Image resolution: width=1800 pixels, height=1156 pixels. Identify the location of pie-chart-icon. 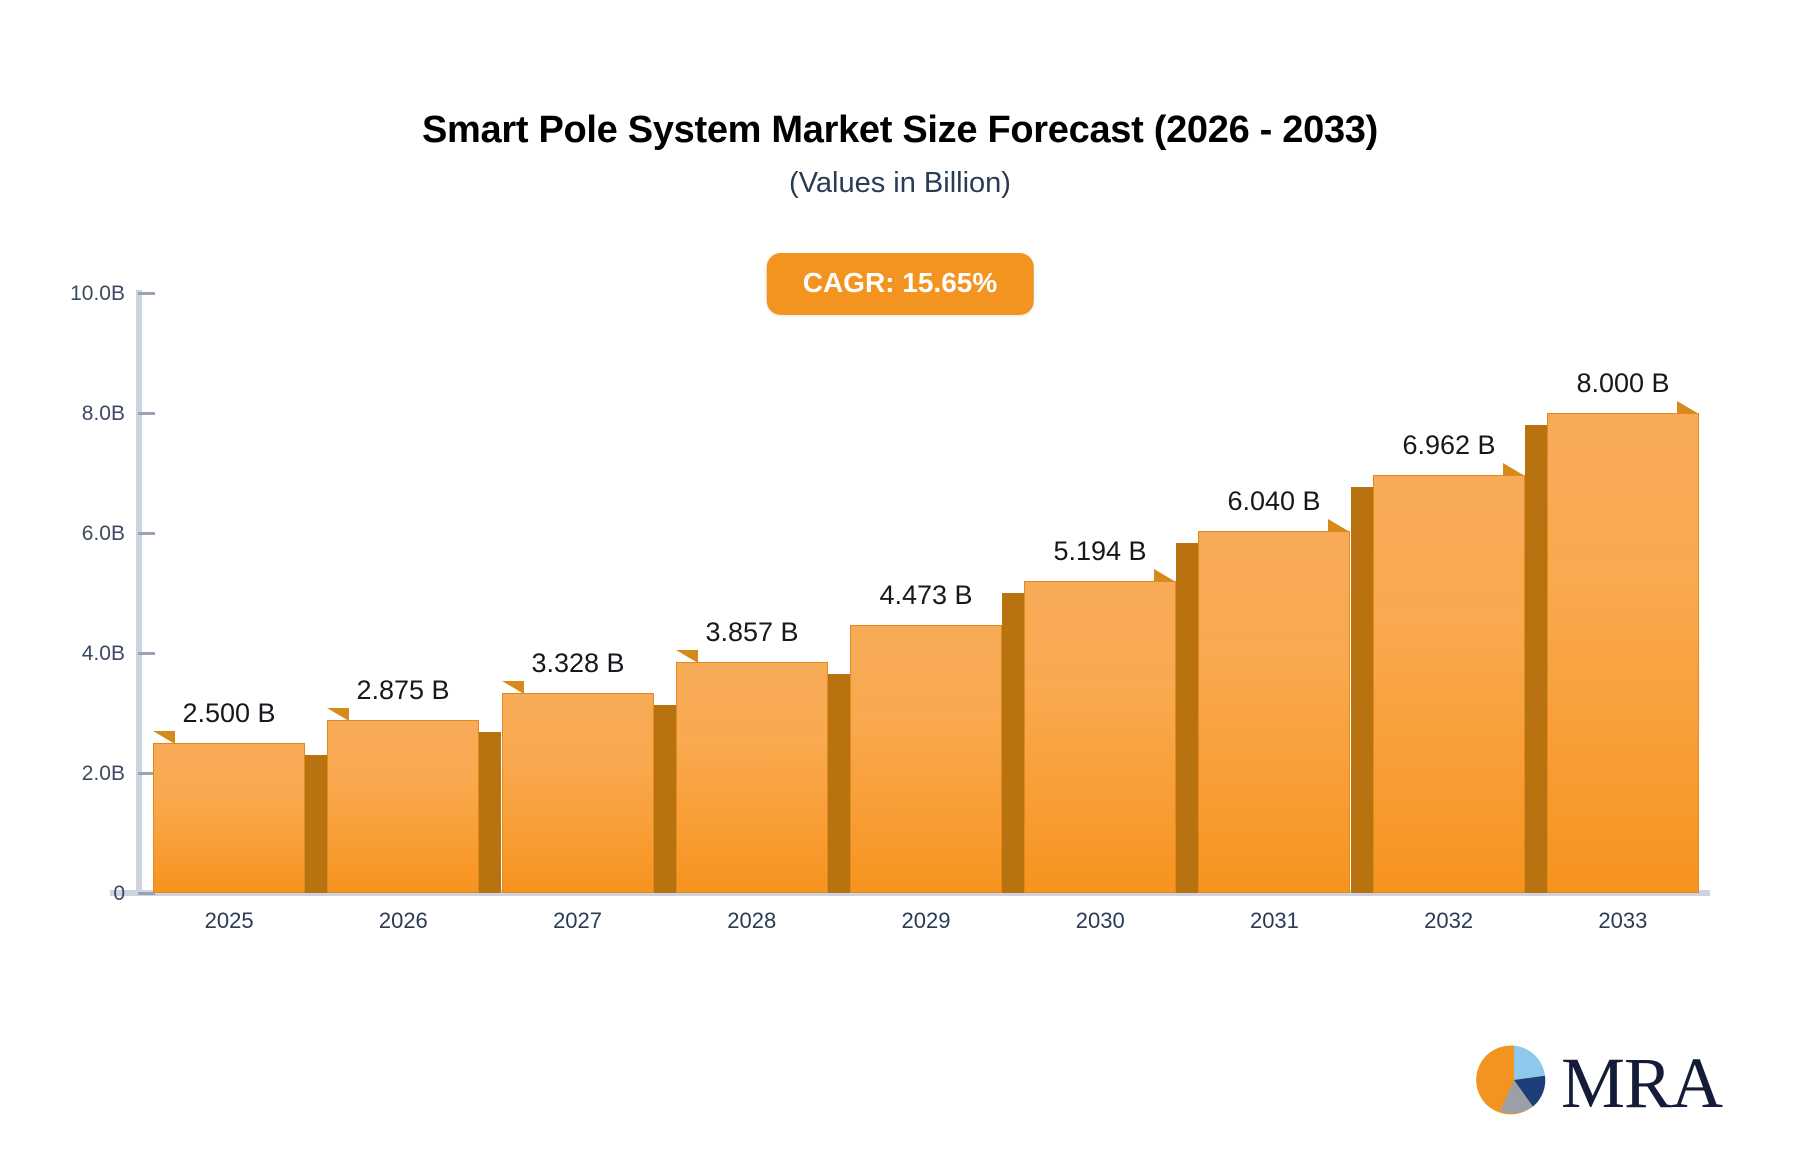
(1514, 1082).